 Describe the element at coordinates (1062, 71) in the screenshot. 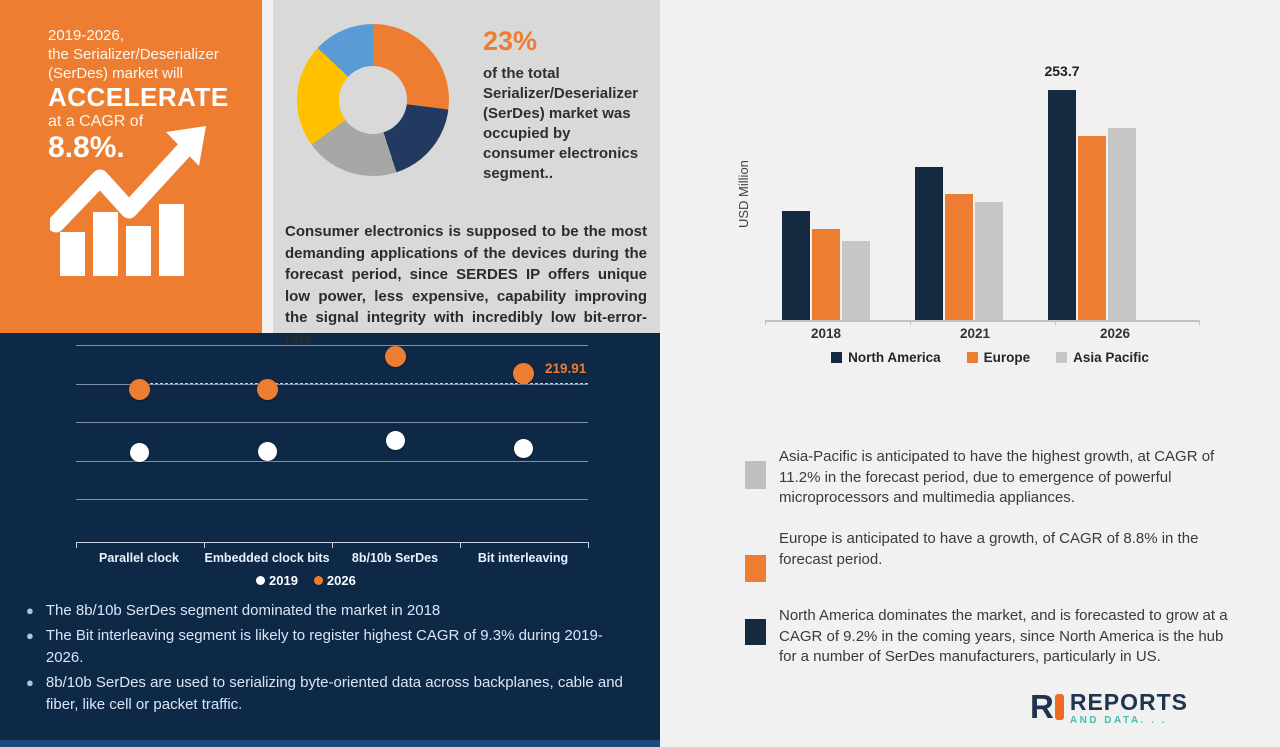

I see `bar-value-label: 253.7` at that location.